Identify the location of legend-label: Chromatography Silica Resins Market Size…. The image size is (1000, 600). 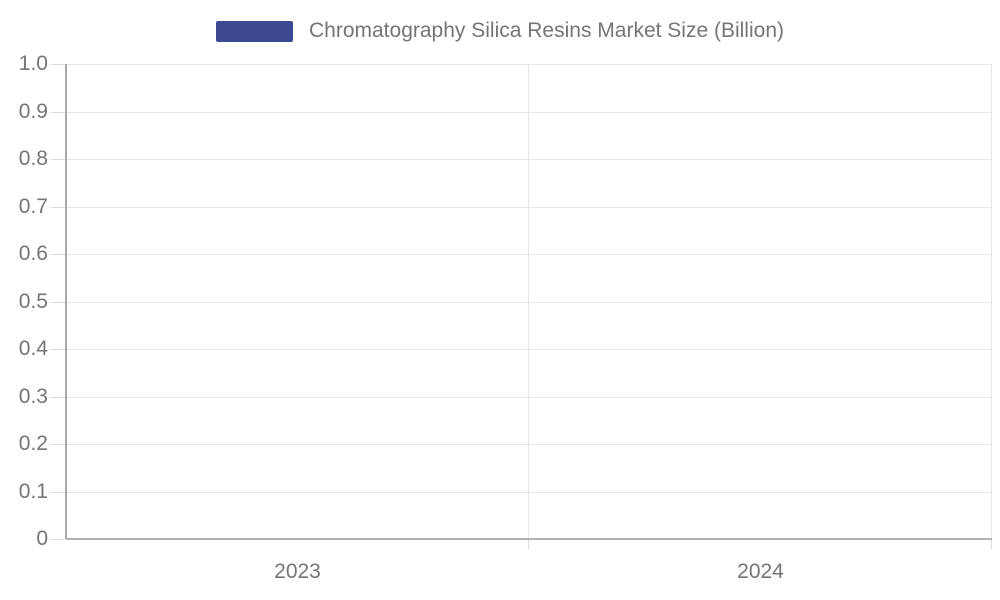
(546, 30).